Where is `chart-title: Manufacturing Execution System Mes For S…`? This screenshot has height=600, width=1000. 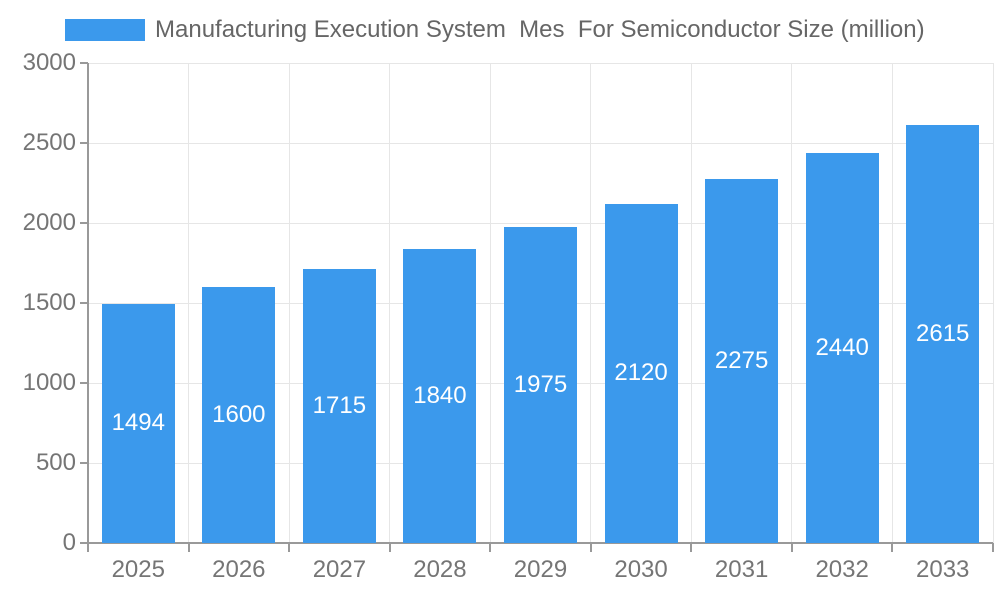 chart-title: Manufacturing Execution System Mes For S… is located at coordinates (540, 29).